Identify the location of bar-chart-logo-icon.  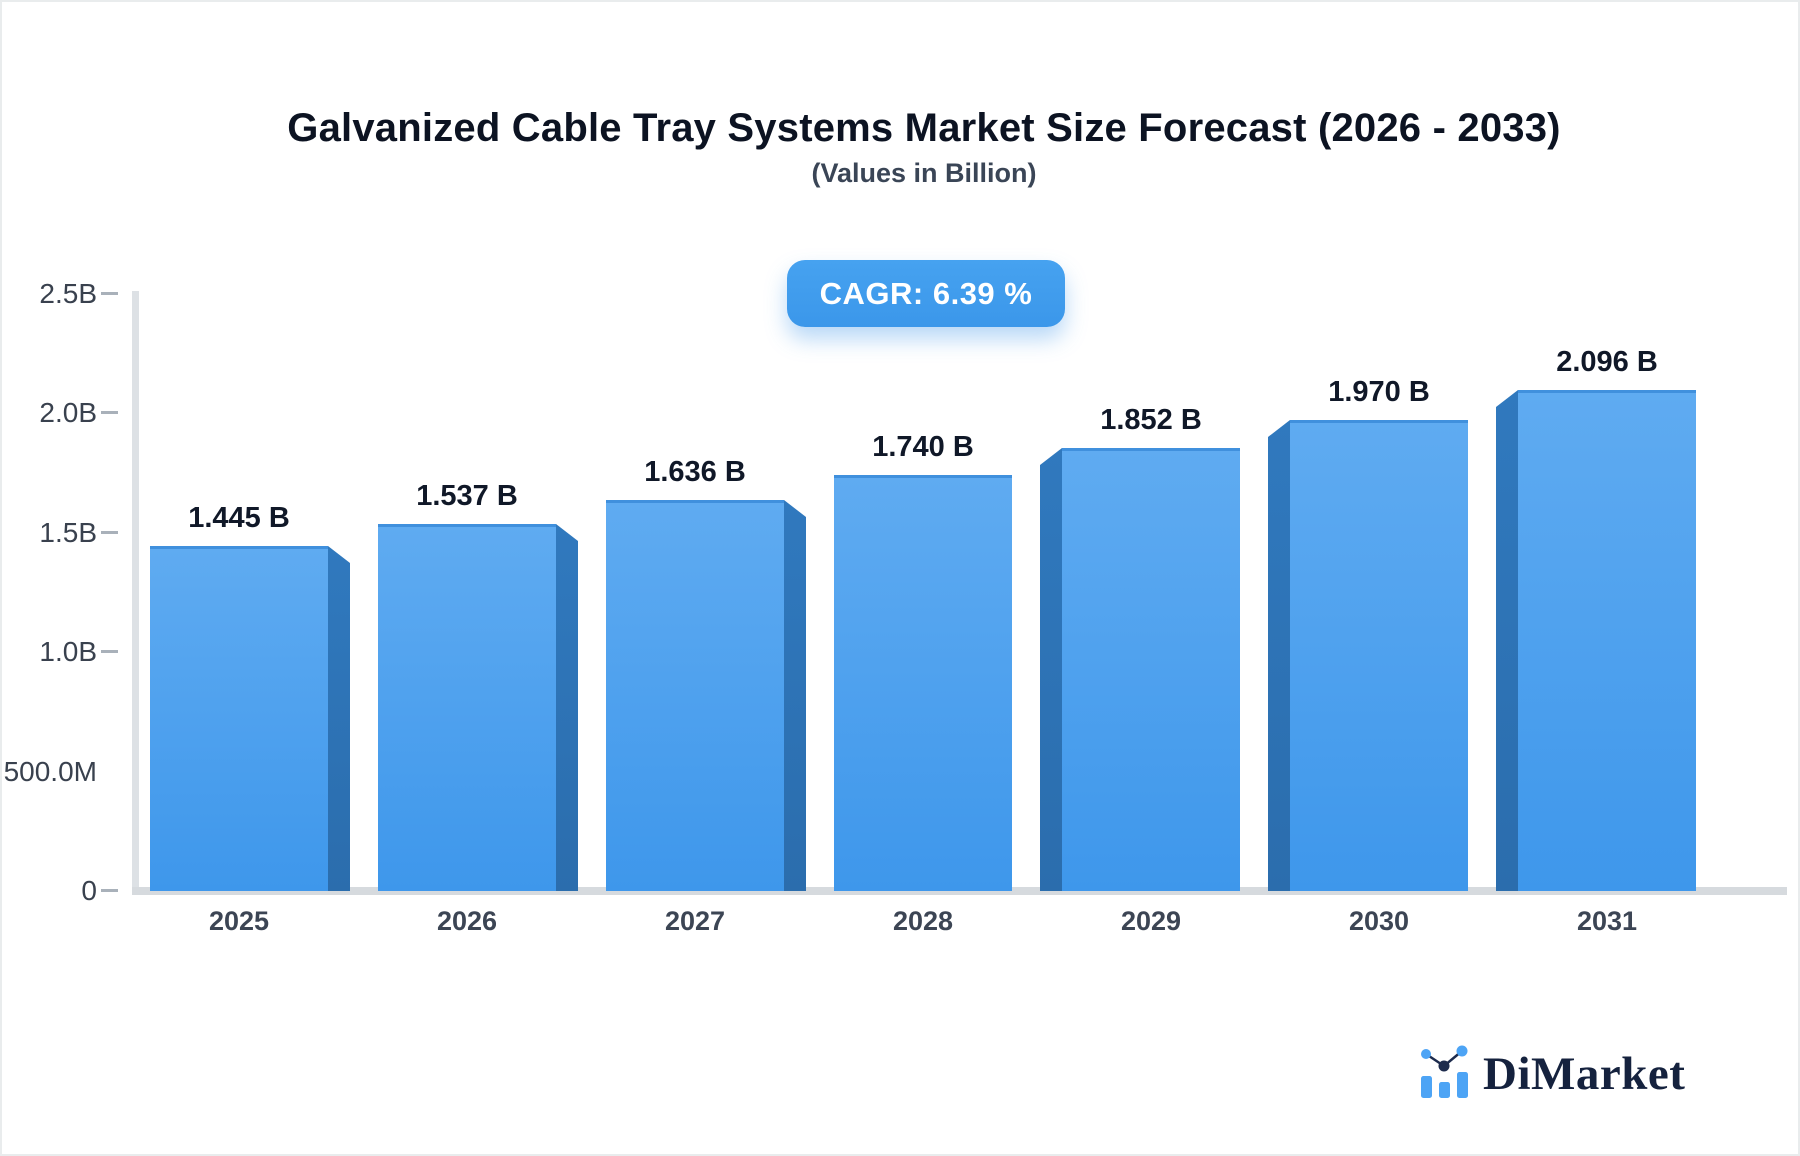
(1444, 1071).